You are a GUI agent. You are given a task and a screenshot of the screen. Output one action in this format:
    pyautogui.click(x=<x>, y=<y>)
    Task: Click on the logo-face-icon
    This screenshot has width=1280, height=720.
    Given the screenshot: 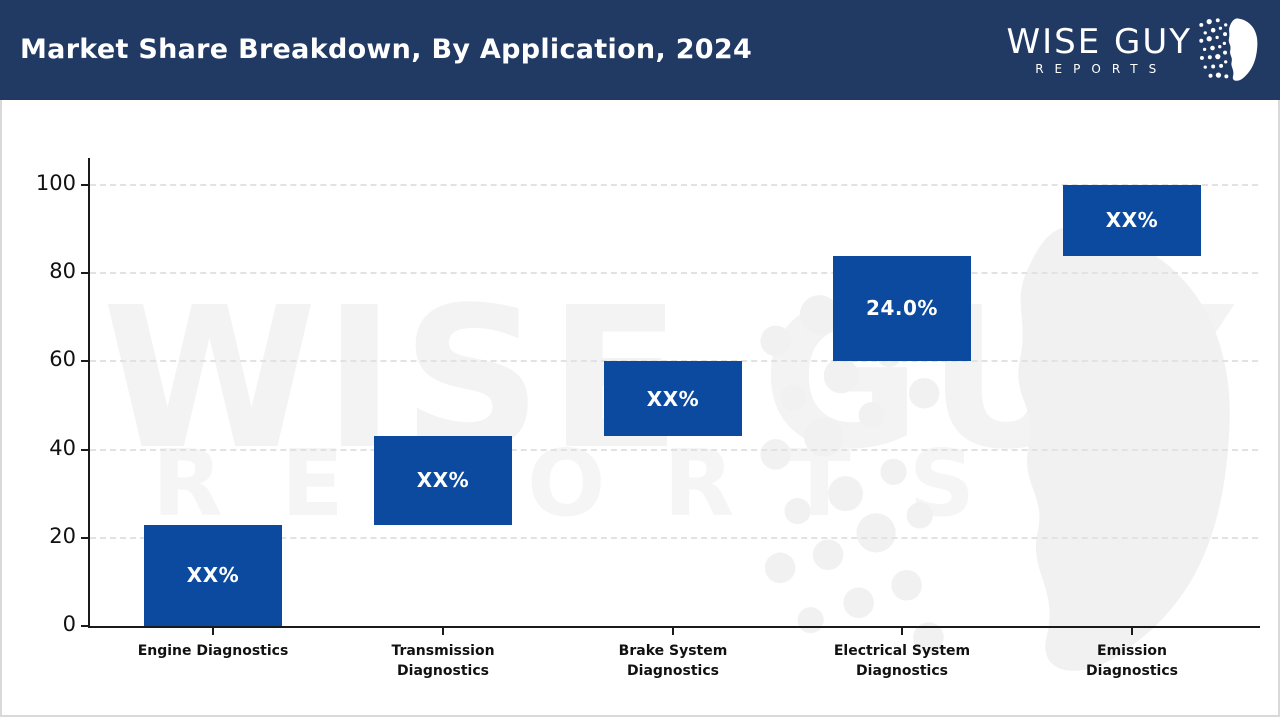 What is the action you would take?
    pyautogui.click(x=1228, y=49)
    